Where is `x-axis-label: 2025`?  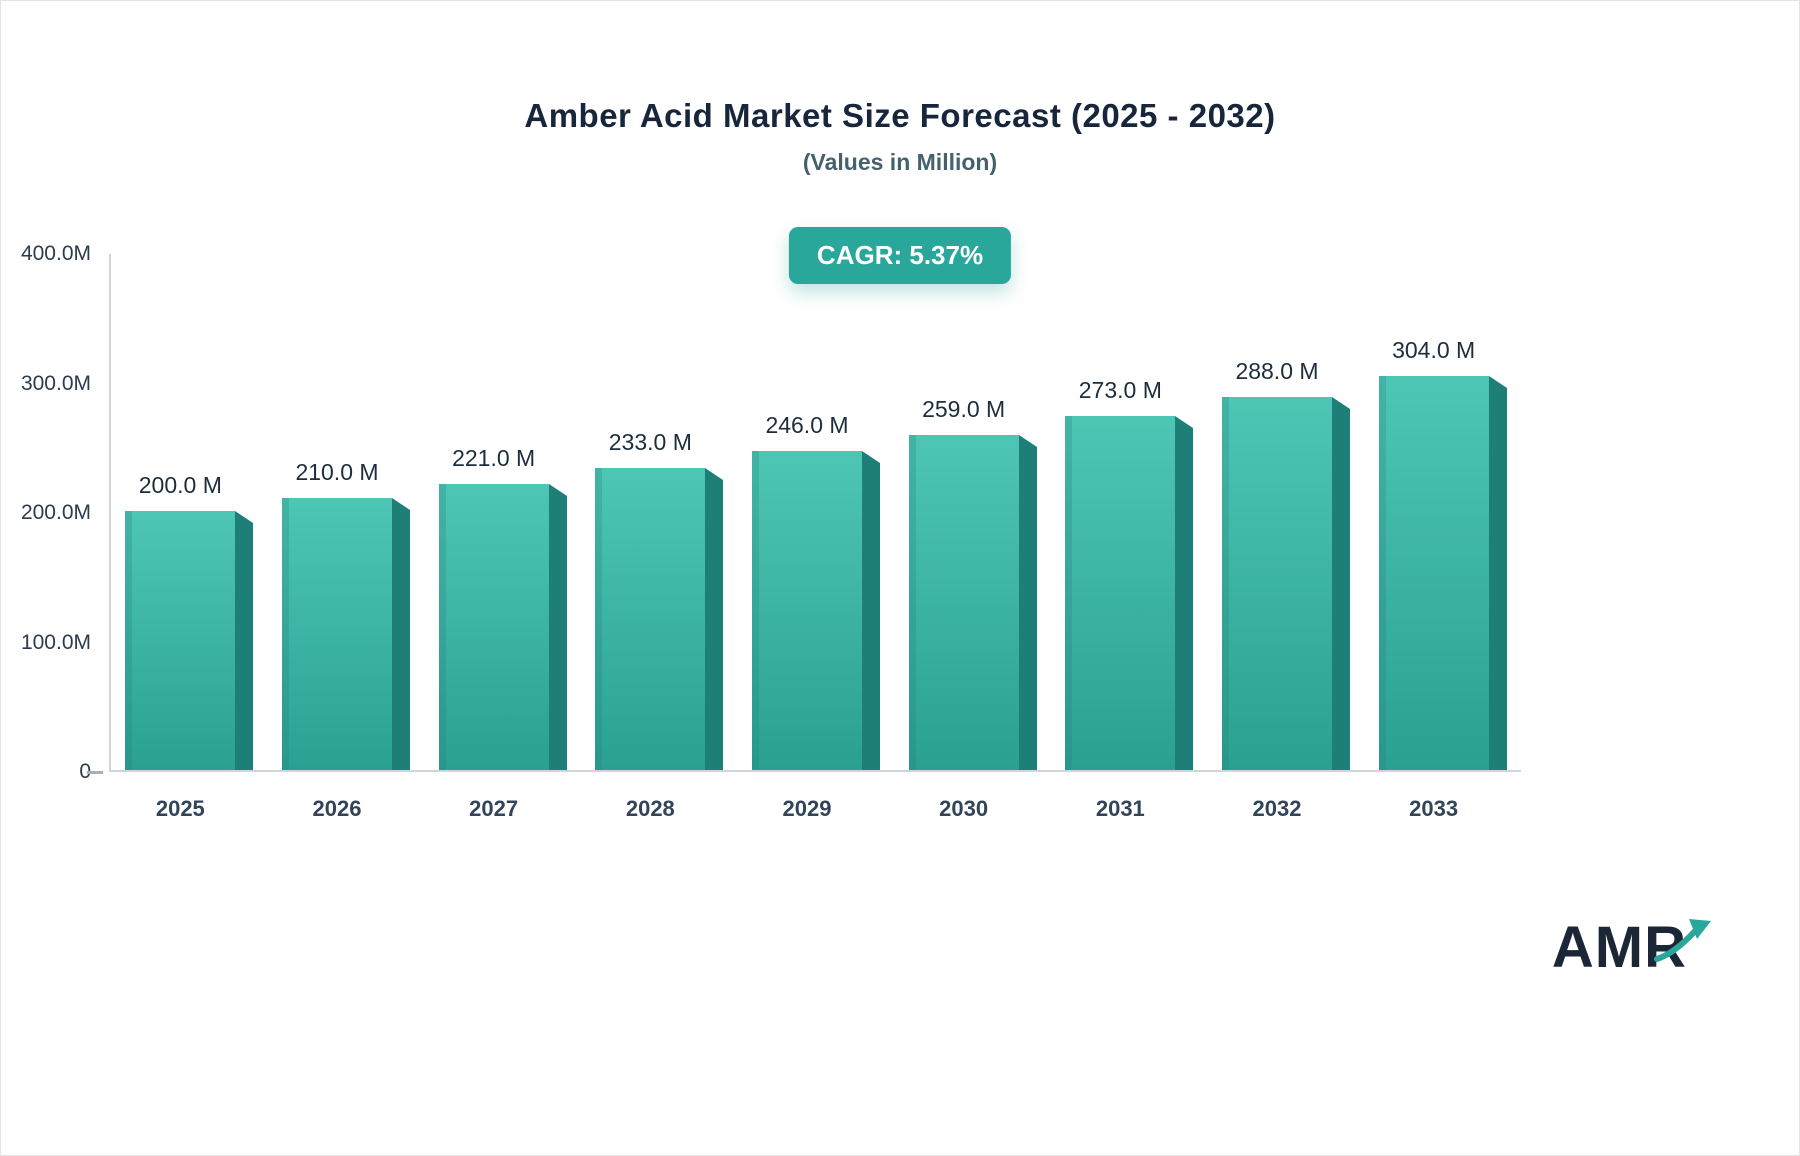 x-axis-label: 2025 is located at coordinates (180, 808).